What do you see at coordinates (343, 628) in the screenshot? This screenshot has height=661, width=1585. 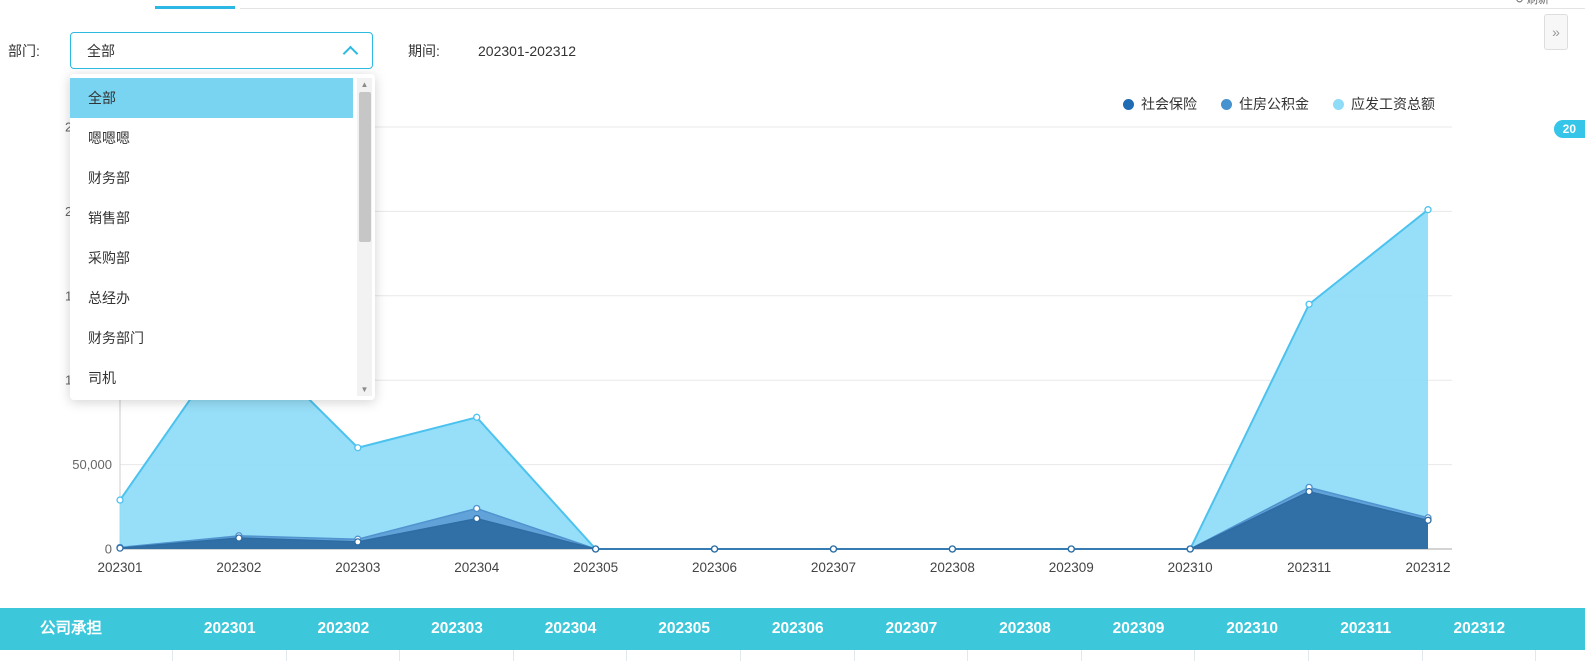 I see `table-header-cell: 202302` at bounding box center [343, 628].